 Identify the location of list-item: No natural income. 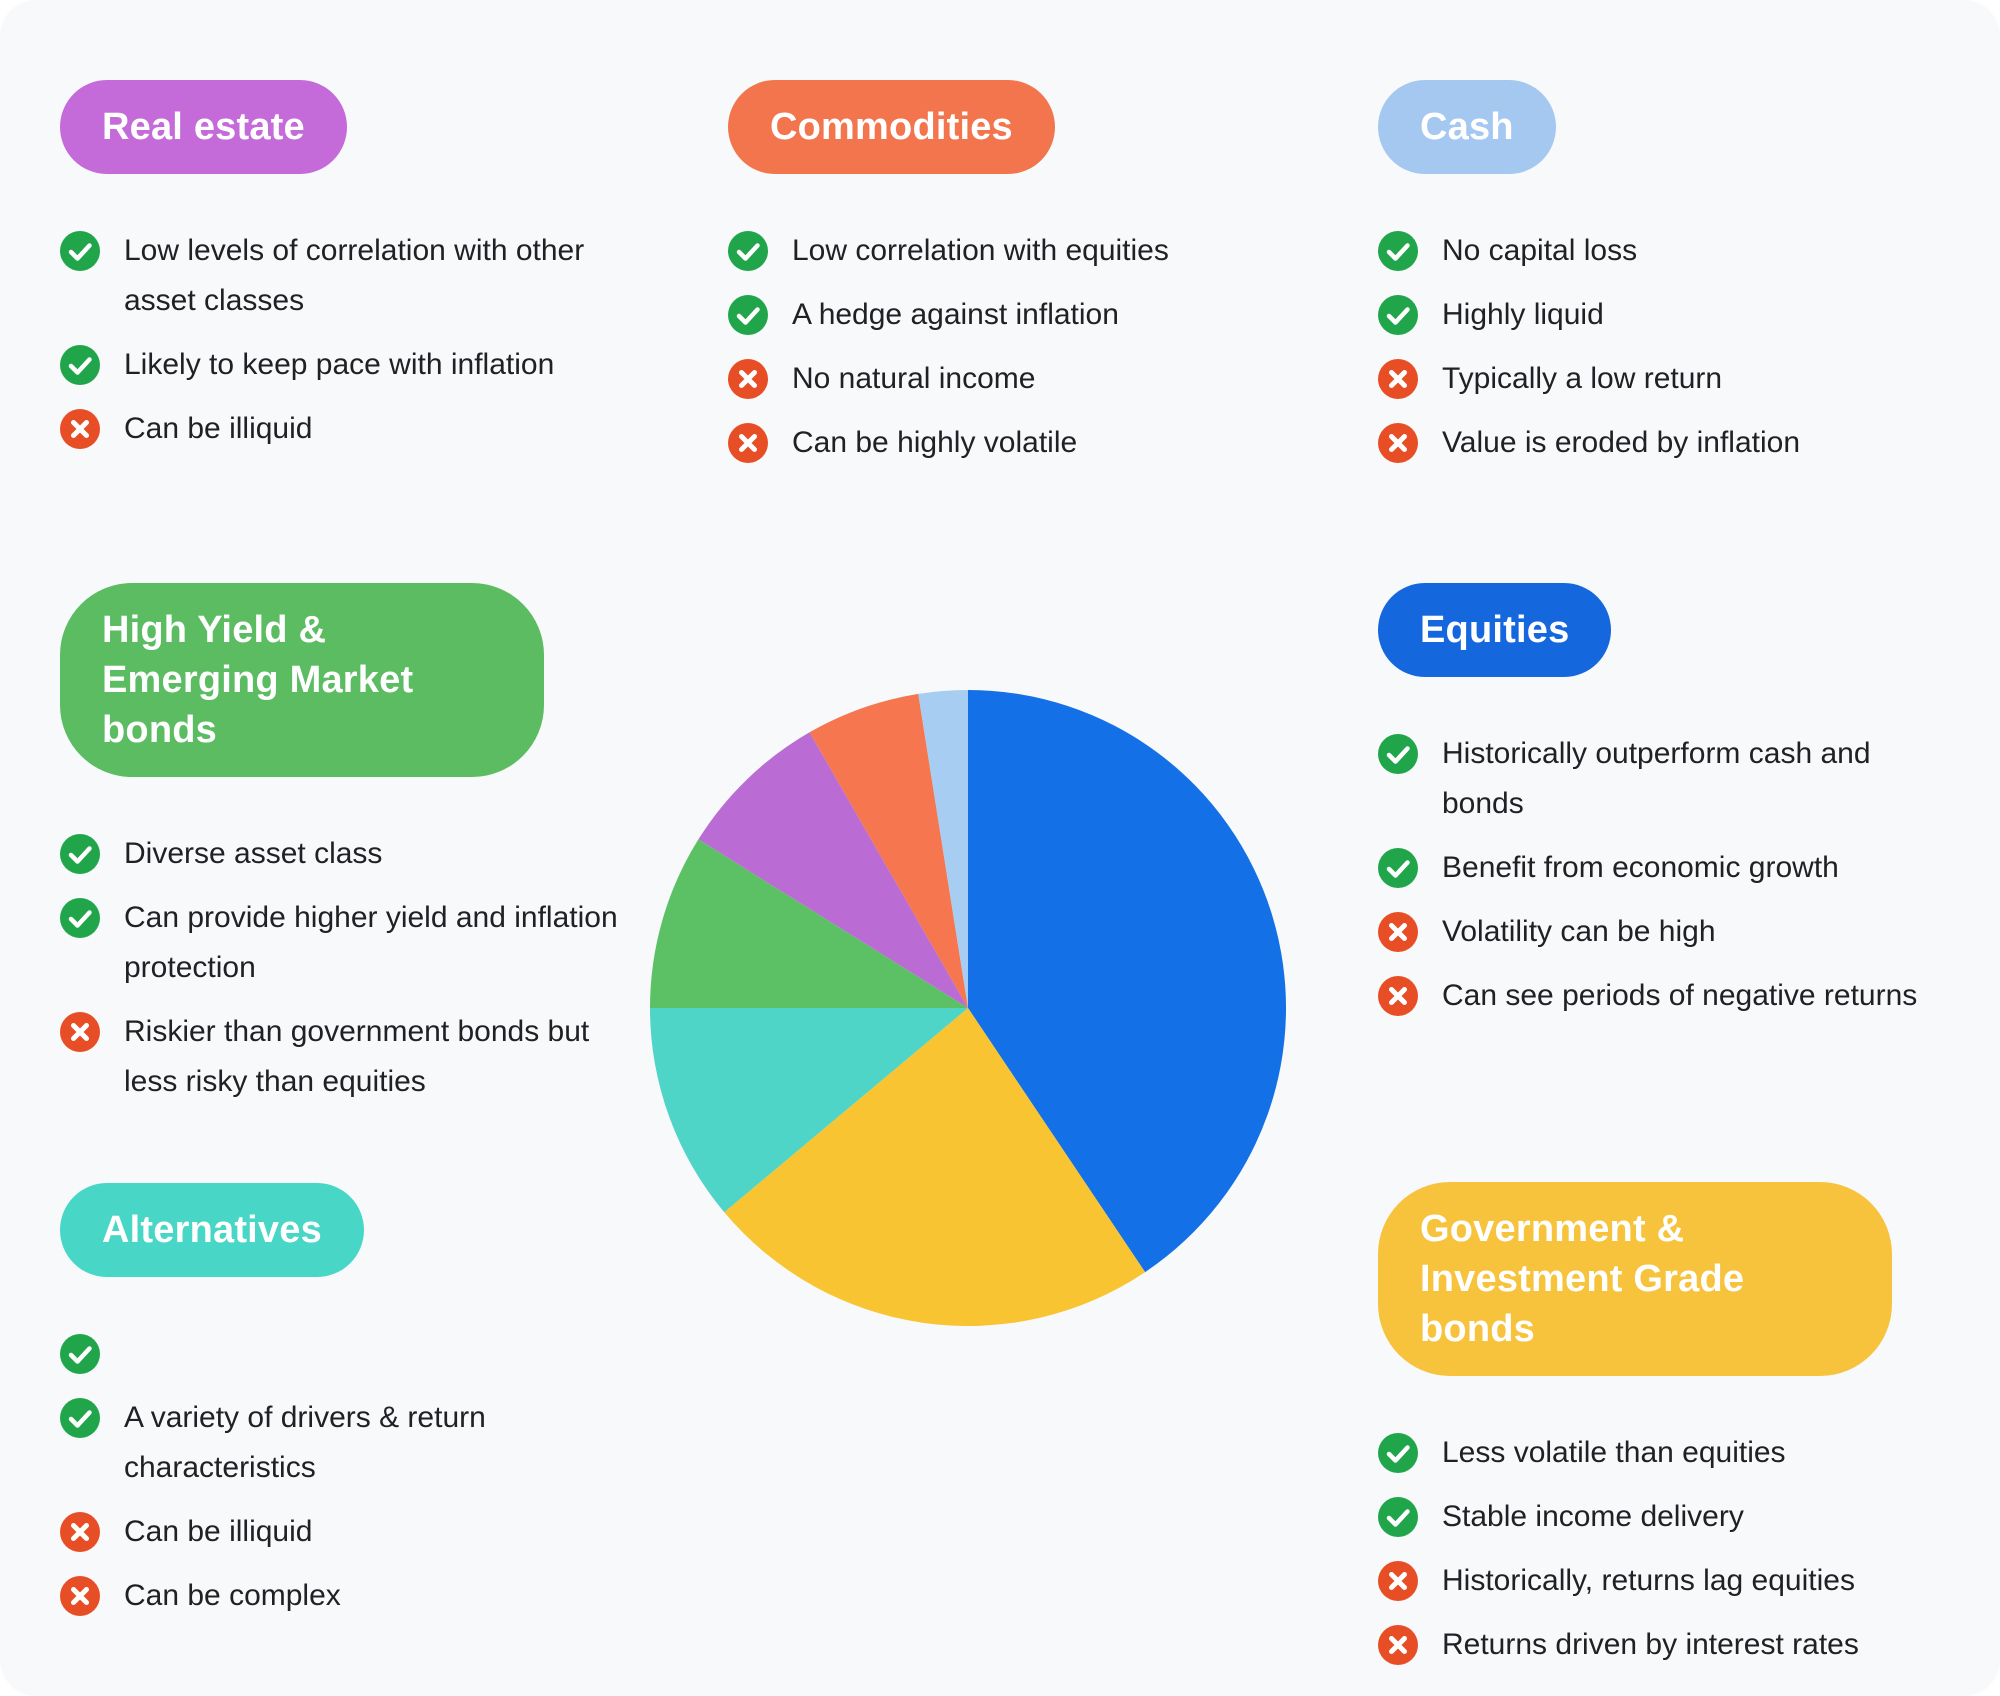
(988, 379).